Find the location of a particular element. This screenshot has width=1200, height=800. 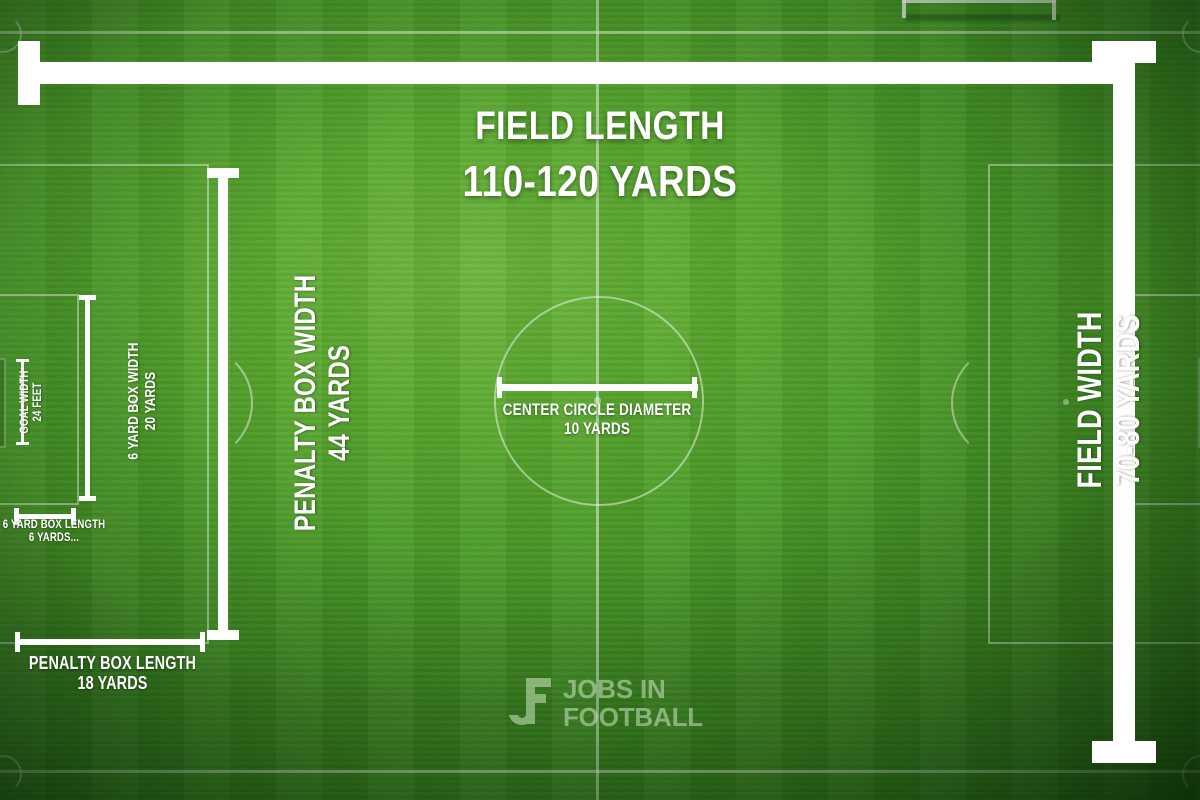

penalty-box-width-bar-cap-top is located at coordinates (223, 173).